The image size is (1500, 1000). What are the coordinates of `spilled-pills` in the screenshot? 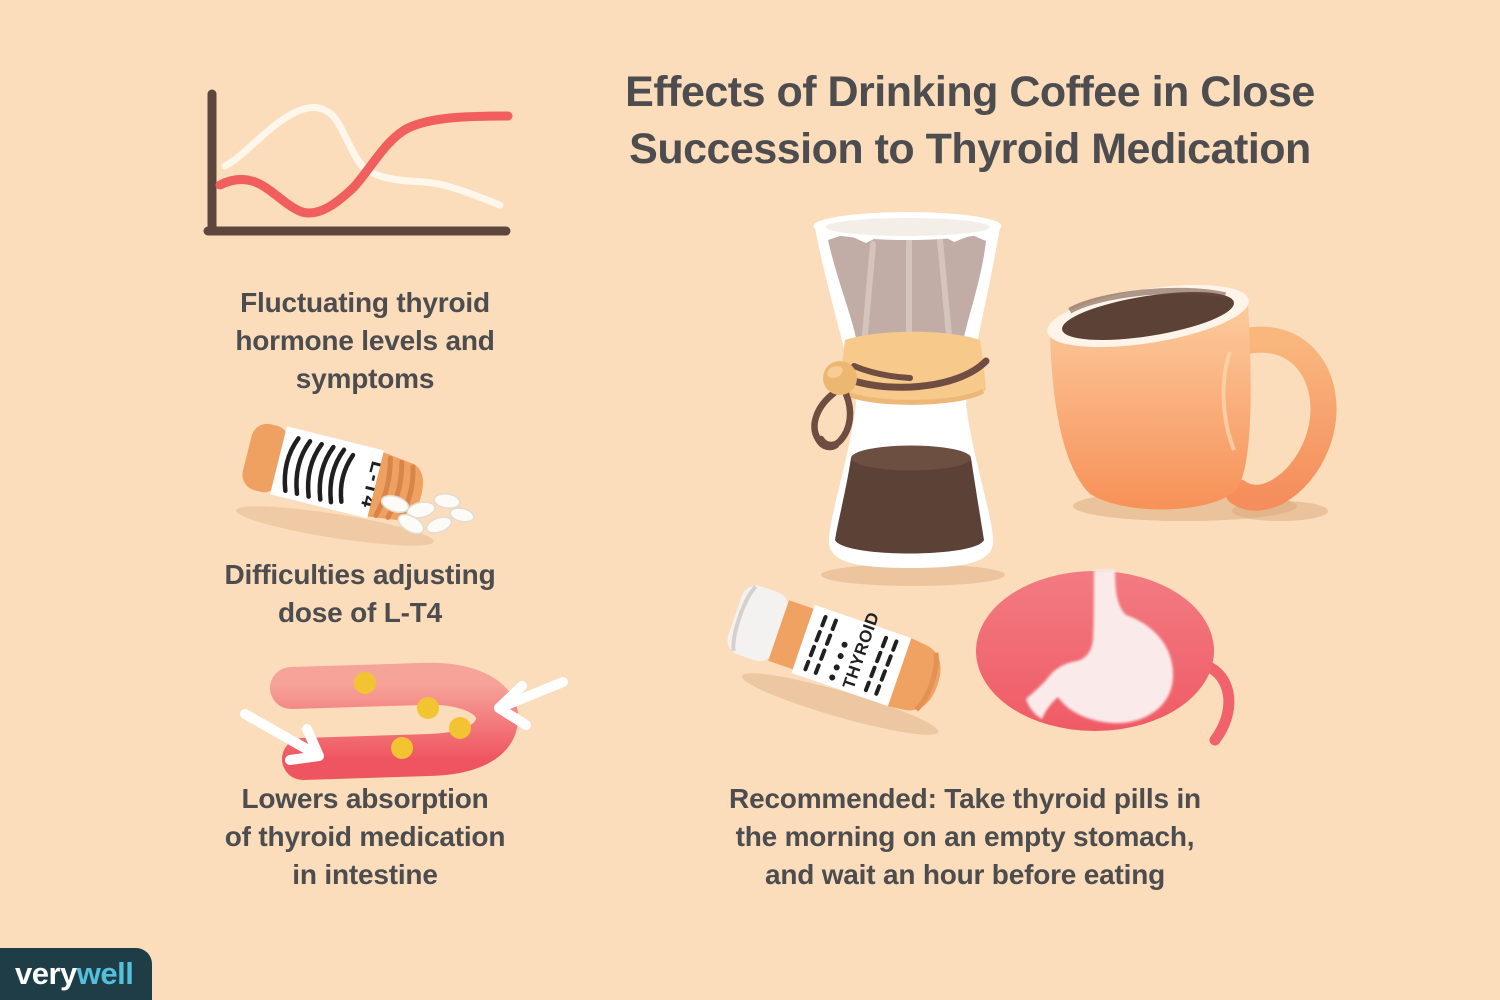 It's located at (427, 514).